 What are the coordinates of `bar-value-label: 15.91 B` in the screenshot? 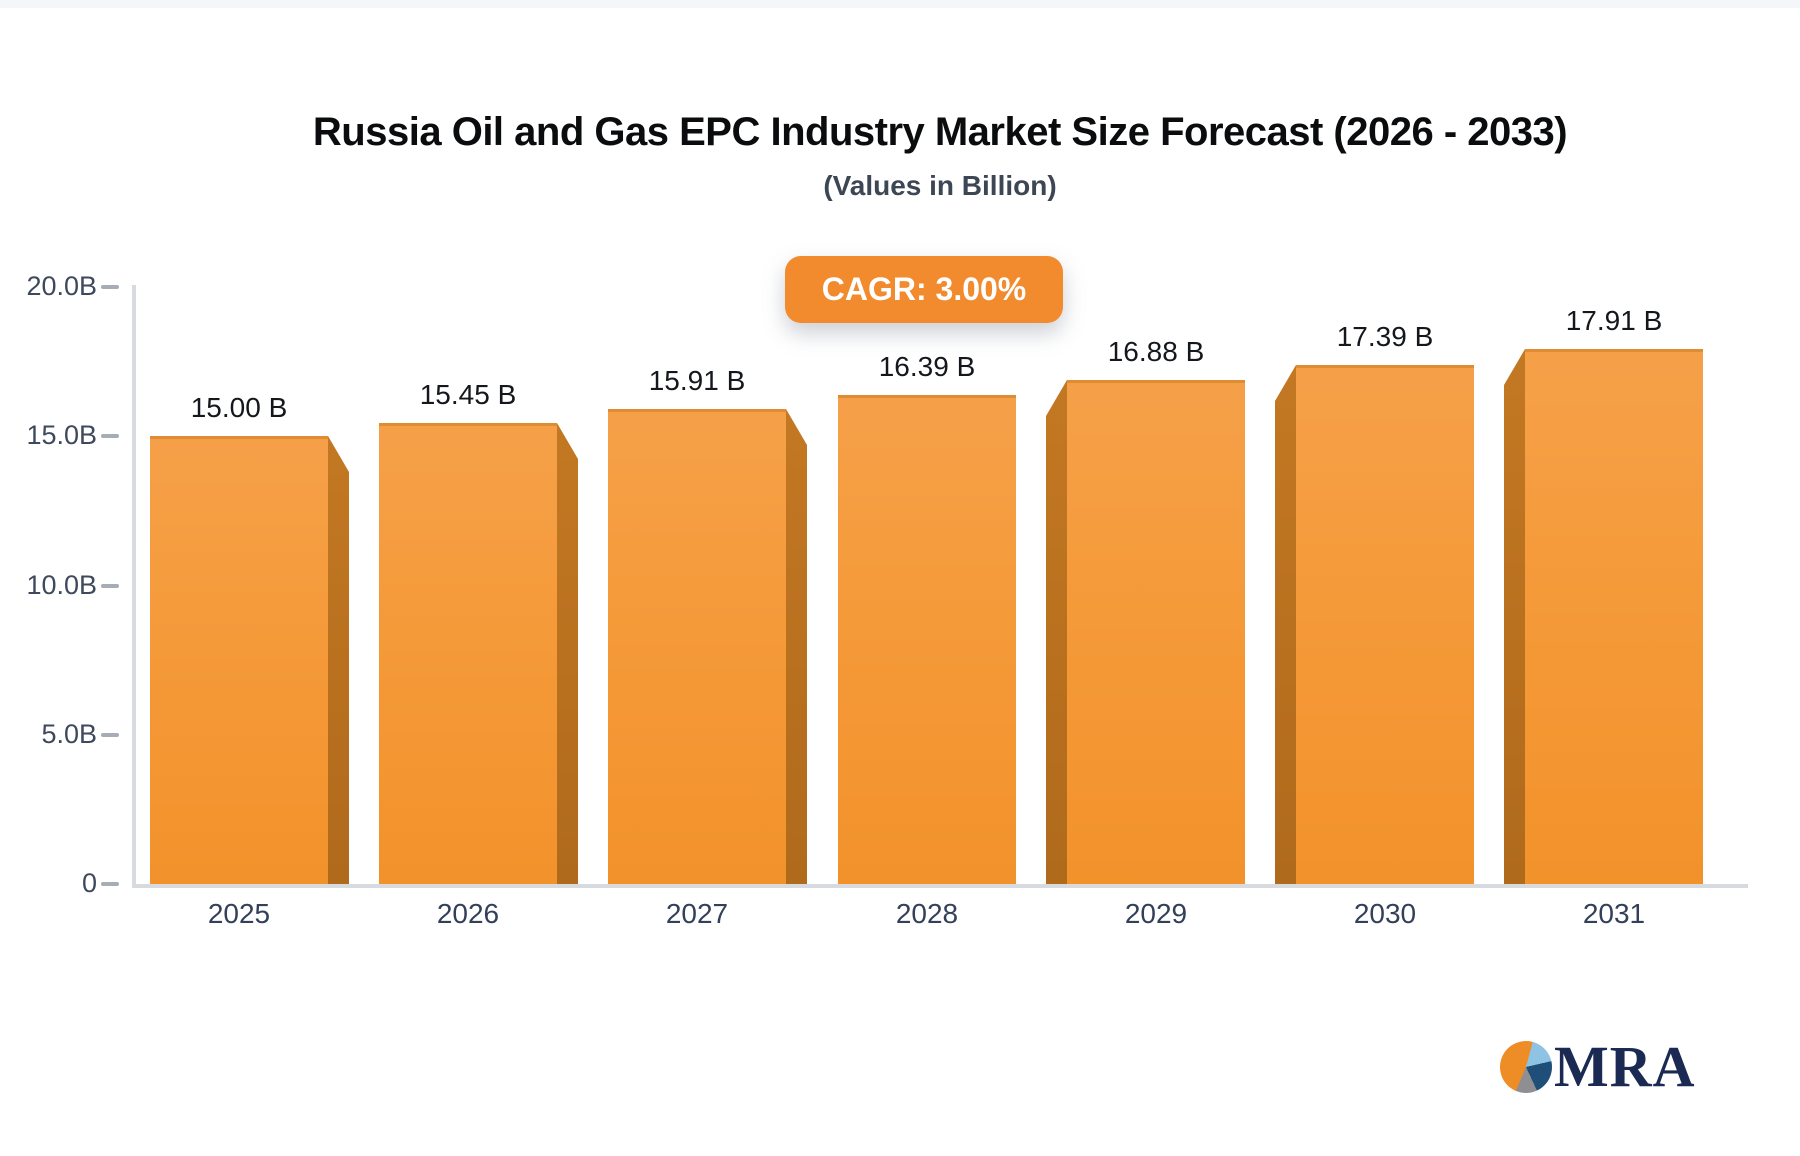 It's located at (697, 380).